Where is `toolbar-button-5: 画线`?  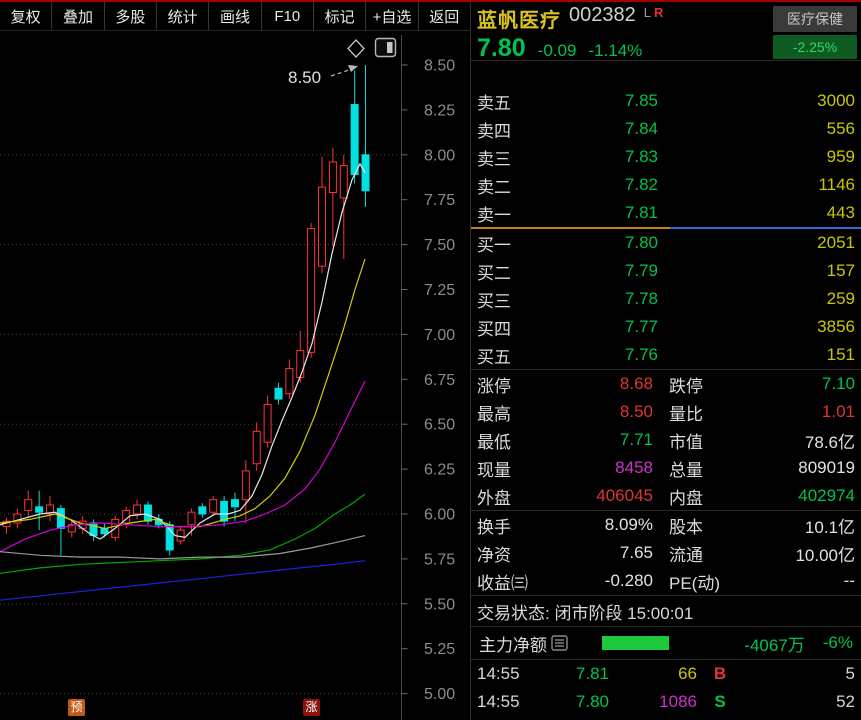
toolbar-button-5: 画线 is located at coordinates (235, 16).